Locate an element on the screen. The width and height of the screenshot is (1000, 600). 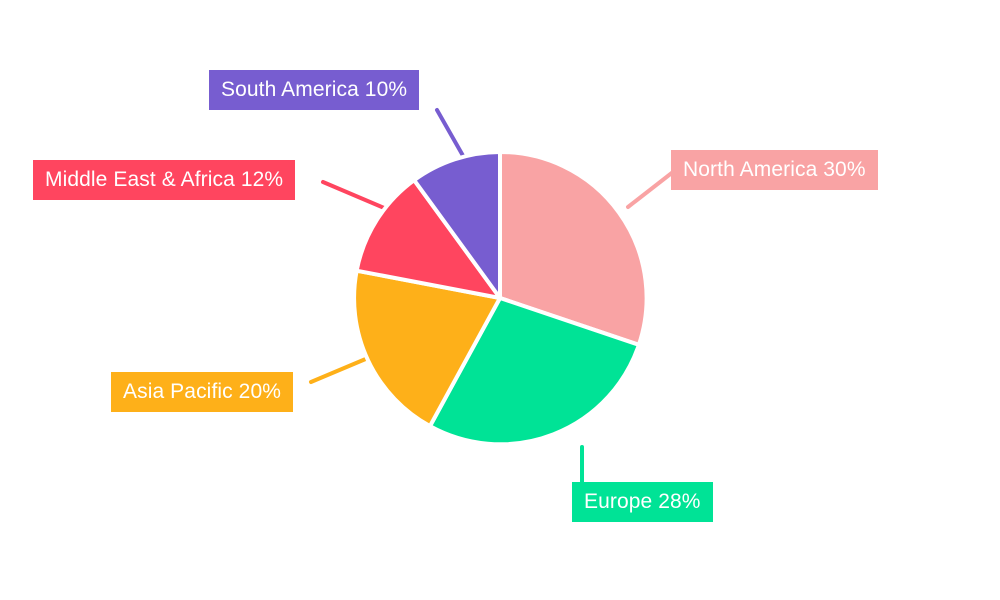
pie-slice-middle-east-africa is located at coordinates (428, 239).